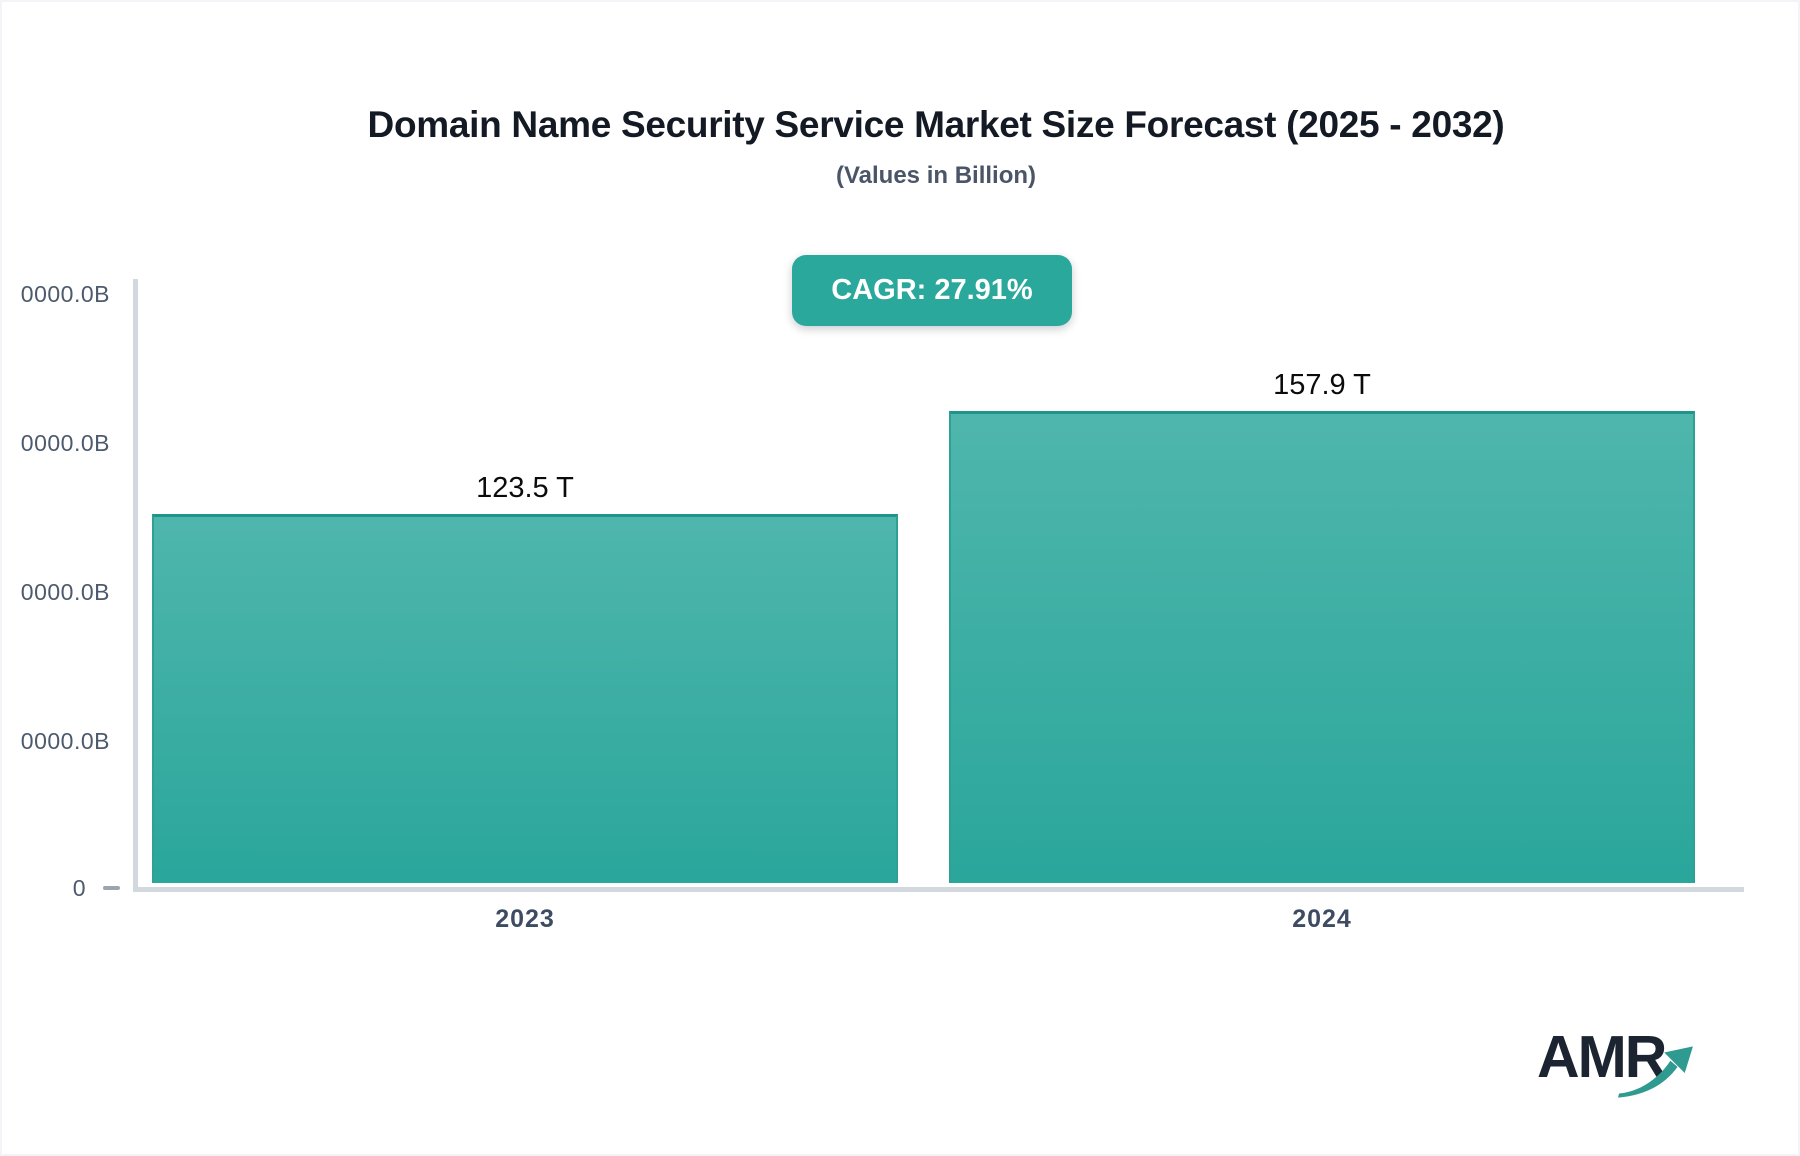 Image resolution: width=1800 pixels, height=1156 pixels. I want to click on bar-2023: 123.5 T, so click(525, 677).